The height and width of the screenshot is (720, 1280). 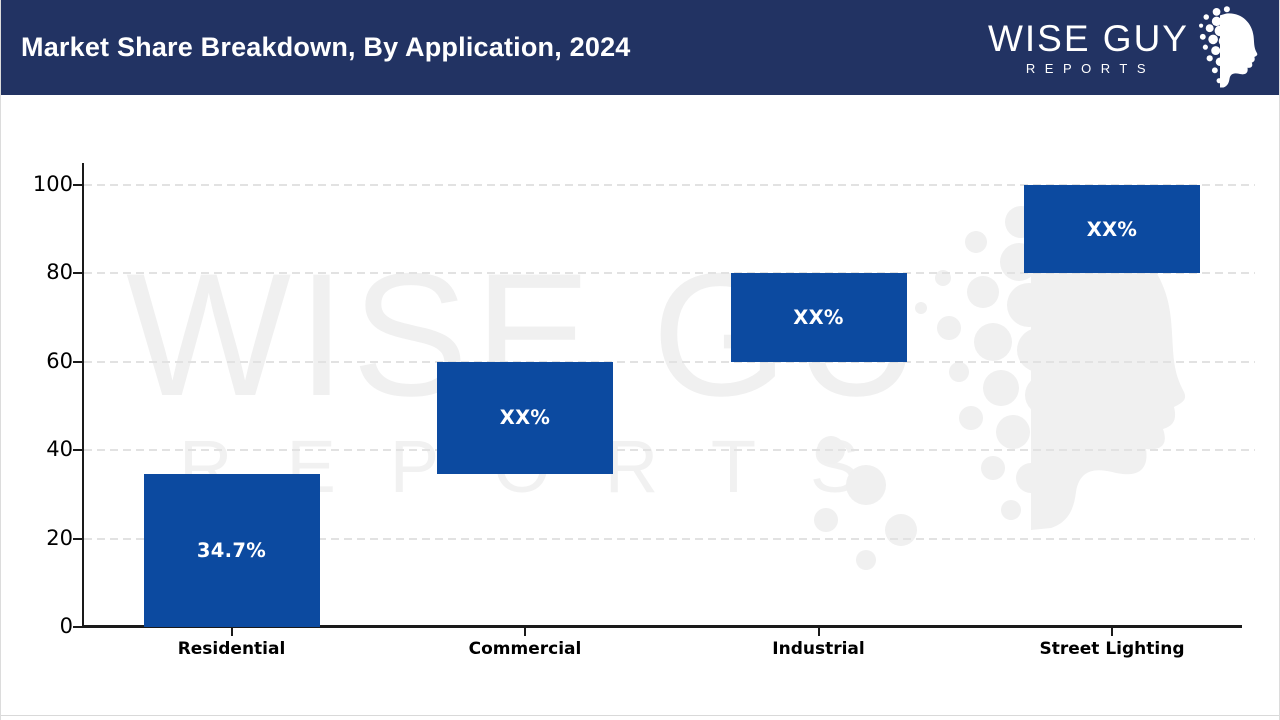 What do you see at coordinates (818, 632) in the screenshot?
I see `x-tick-industrial` at bounding box center [818, 632].